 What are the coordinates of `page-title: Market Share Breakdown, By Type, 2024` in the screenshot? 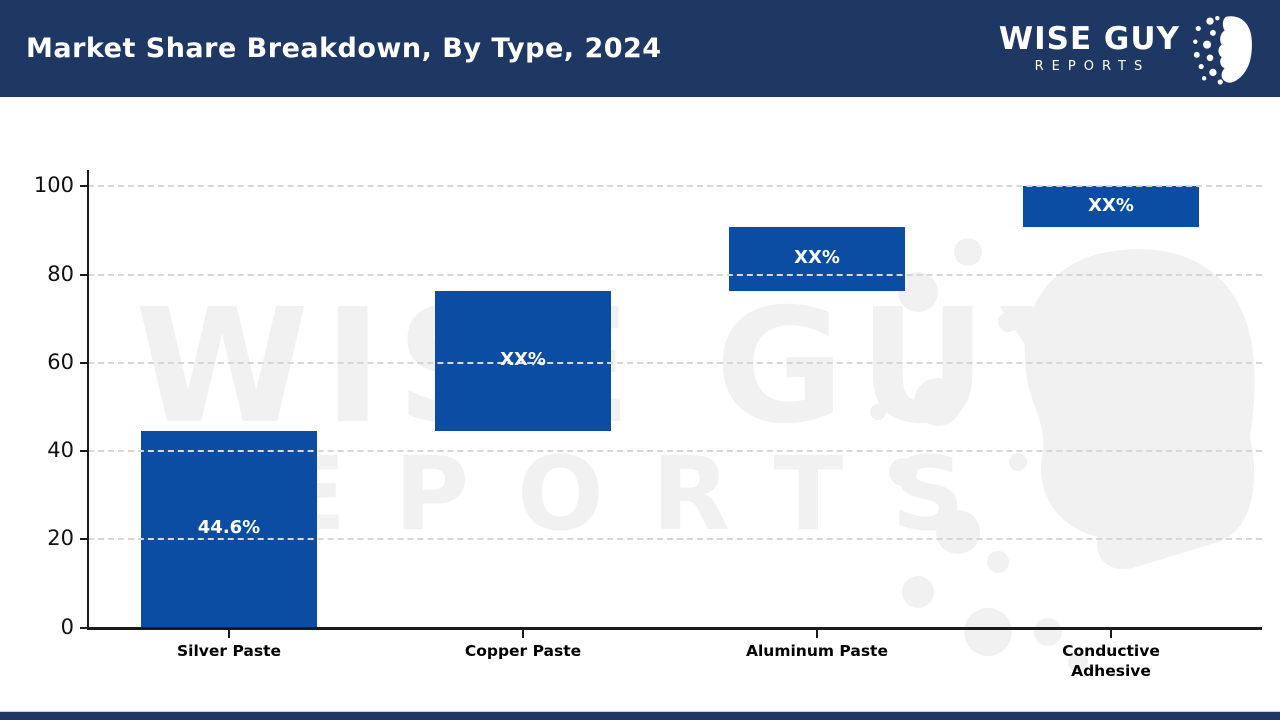 It's located at (344, 48).